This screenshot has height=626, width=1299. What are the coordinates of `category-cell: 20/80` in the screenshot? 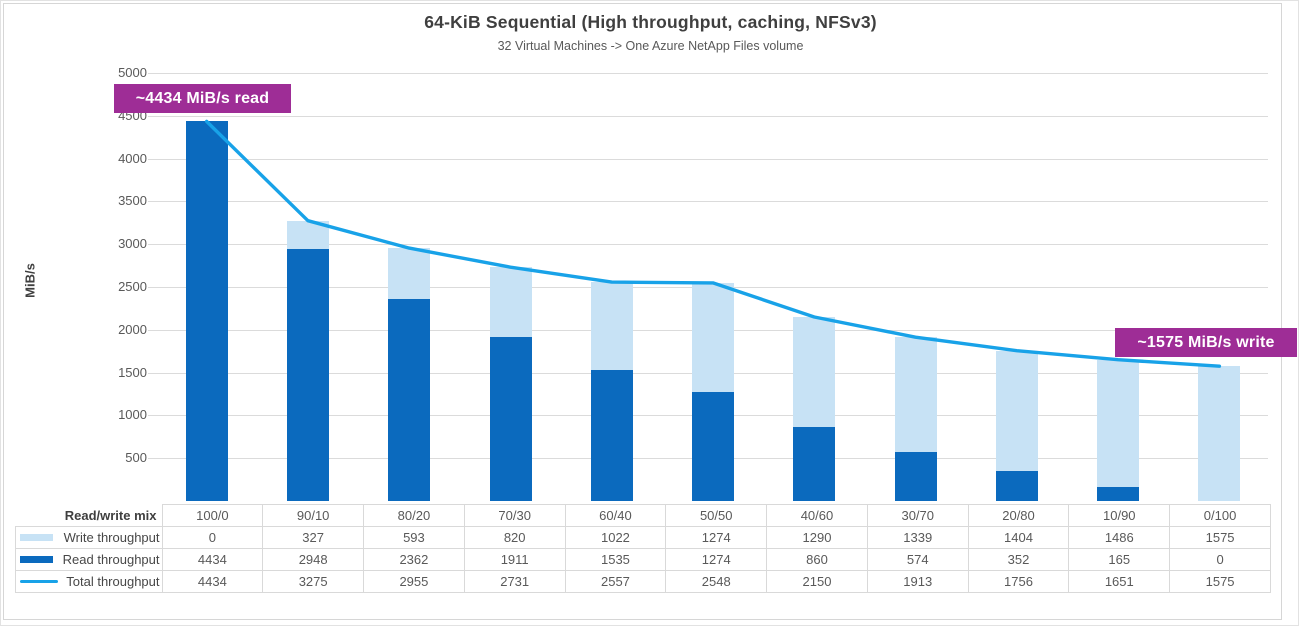 It's located at (1018, 515).